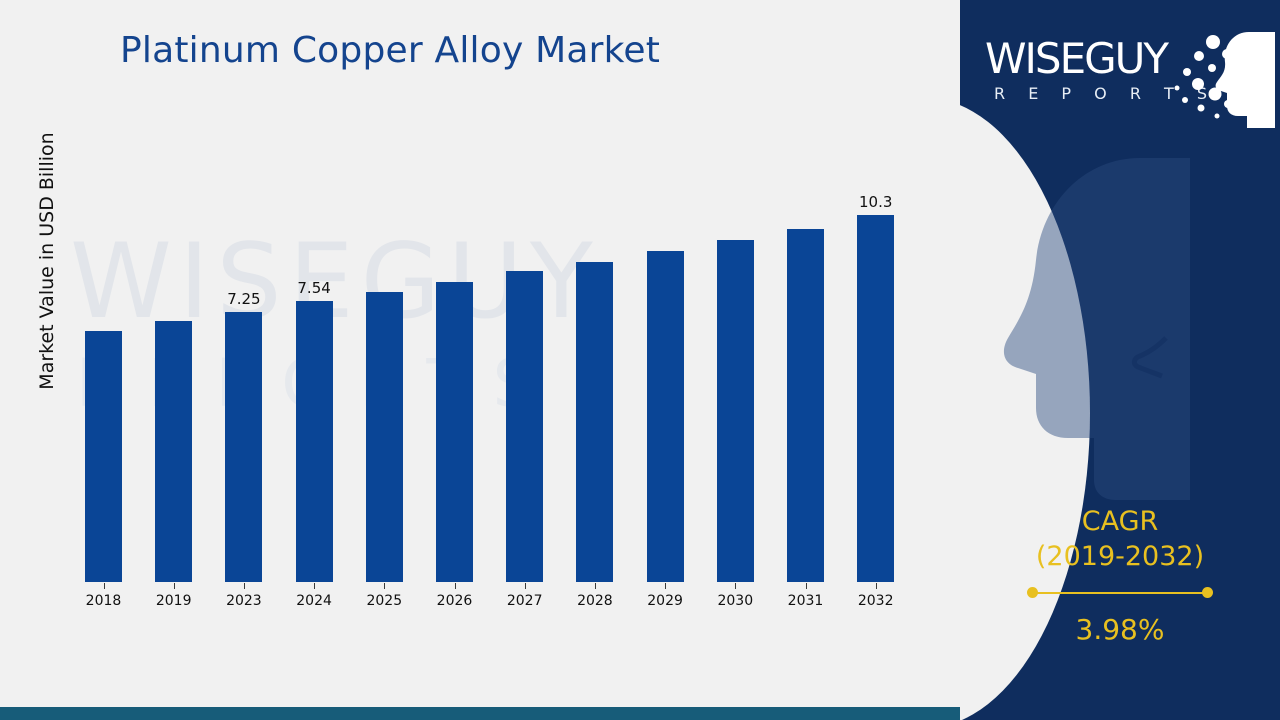 This screenshot has width=1280, height=720. Describe the element at coordinates (314, 288) in the screenshot. I see `bar-value-label: 7.54` at that location.